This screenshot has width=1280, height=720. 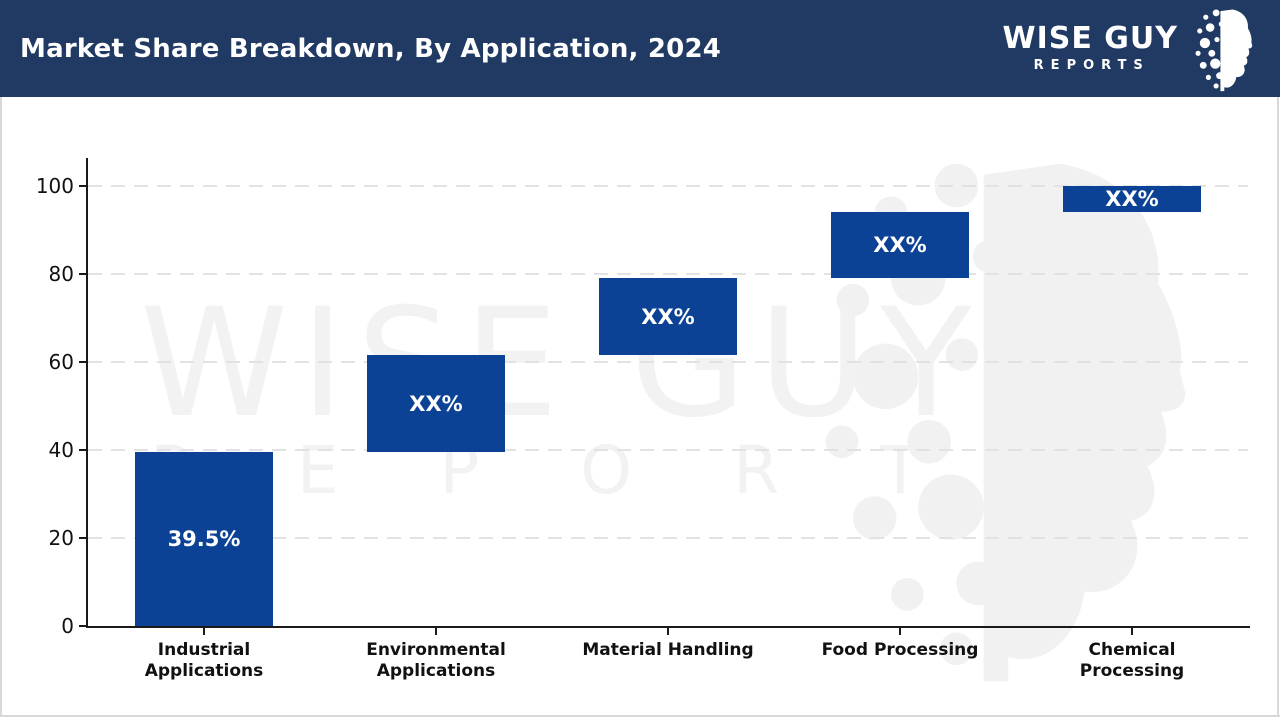 What do you see at coordinates (61, 273) in the screenshot?
I see `y-tick-label: 80` at bounding box center [61, 273].